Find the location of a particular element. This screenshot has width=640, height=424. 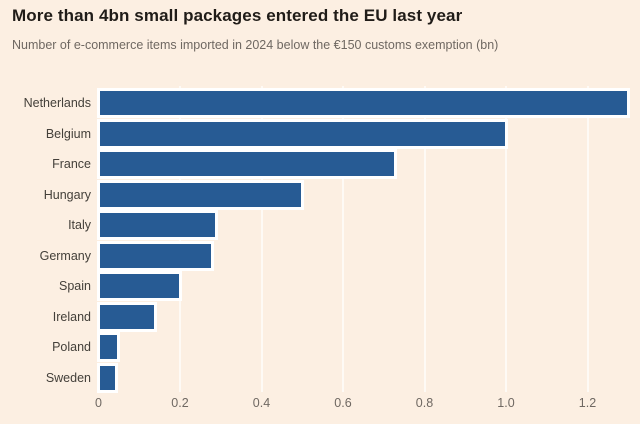

bar-france is located at coordinates (247, 164).